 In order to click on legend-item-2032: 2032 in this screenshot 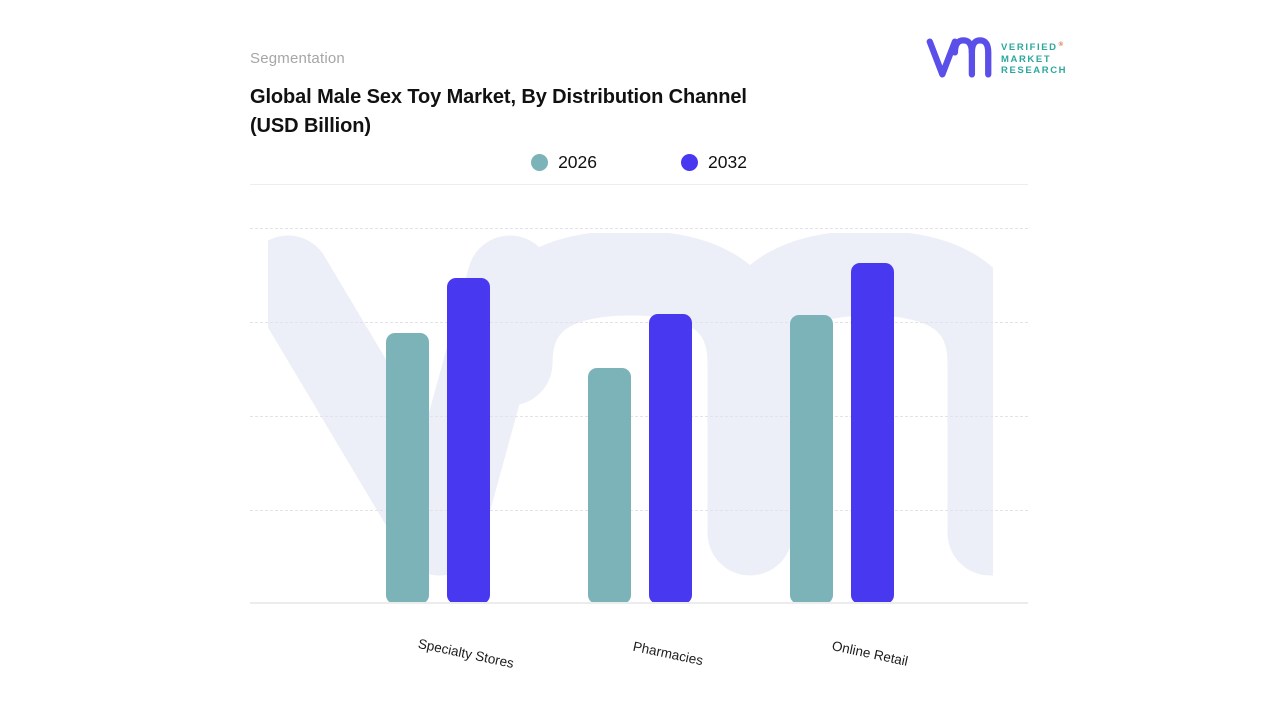, I will do `click(714, 162)`.